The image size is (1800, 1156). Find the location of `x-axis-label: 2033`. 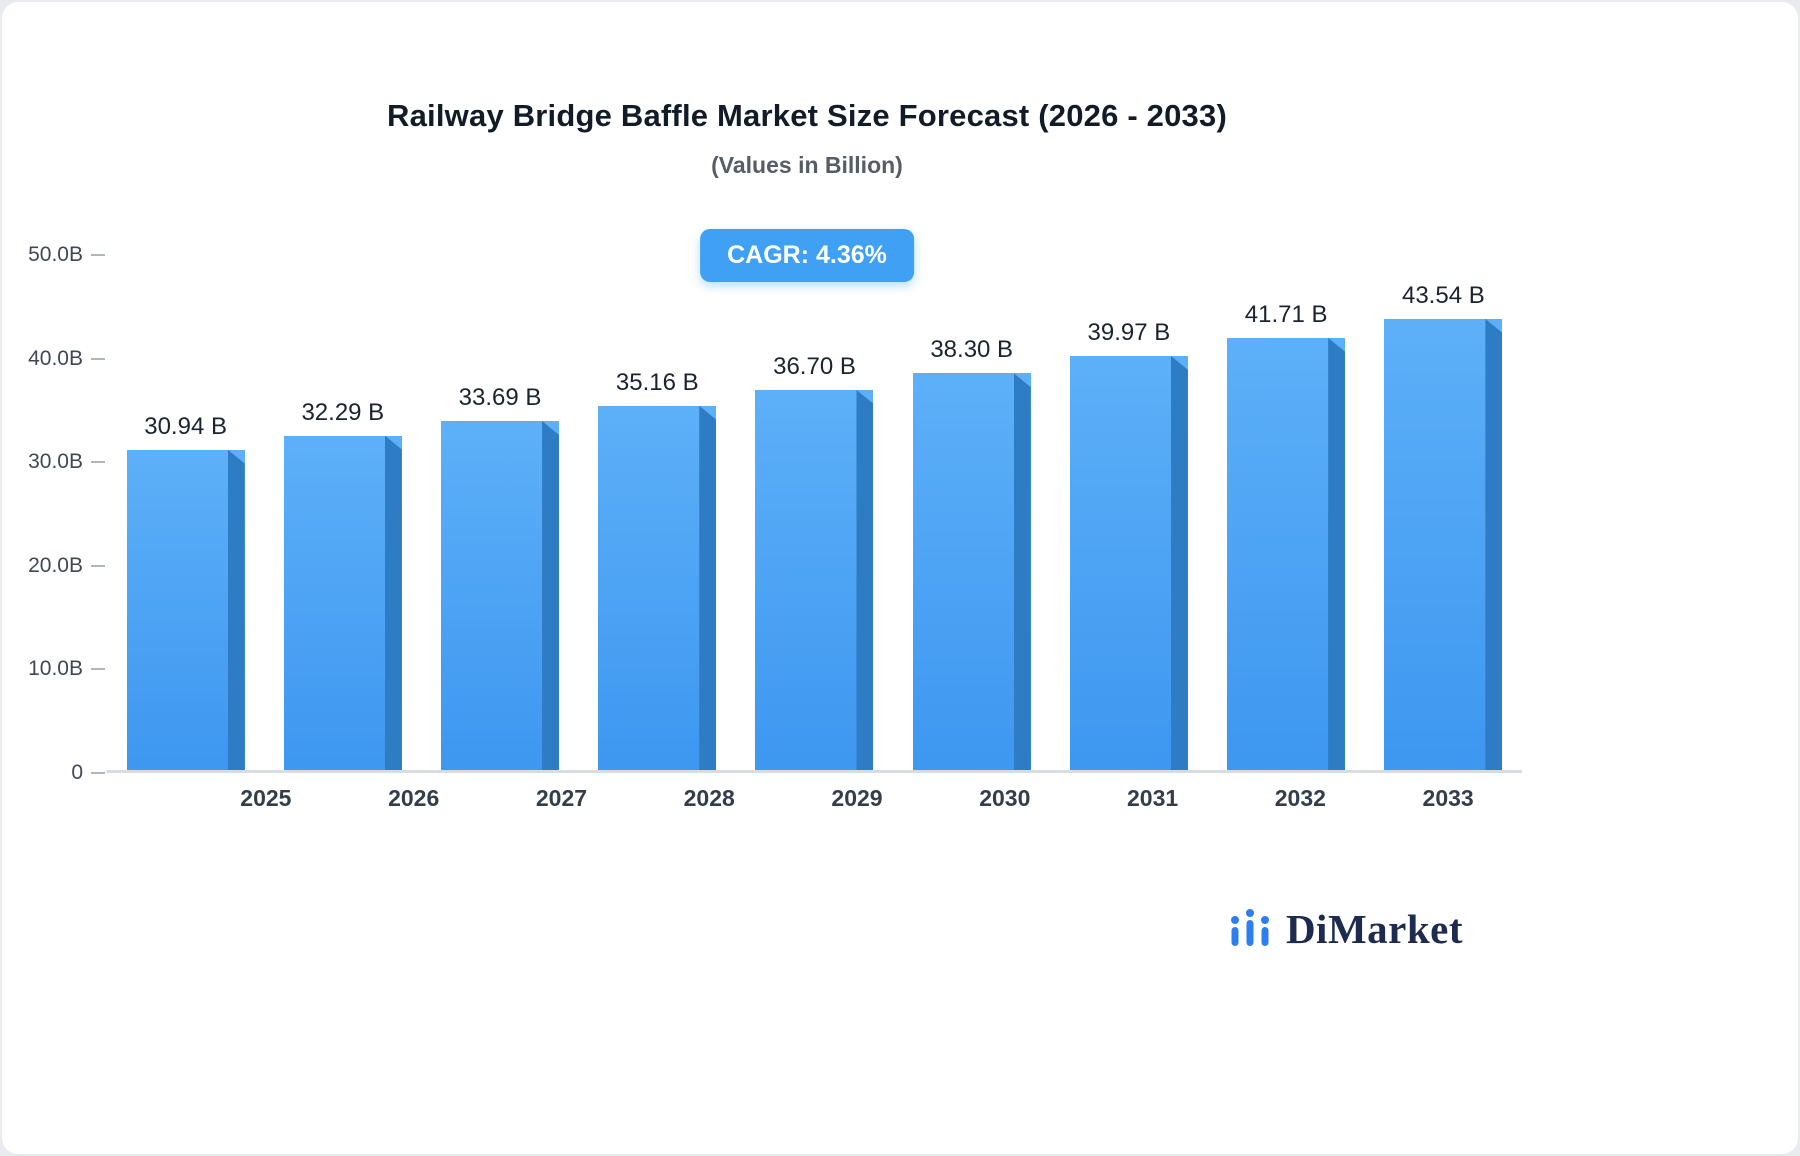

x-axis-label: 2033 is located at coordinates (1448, 798).